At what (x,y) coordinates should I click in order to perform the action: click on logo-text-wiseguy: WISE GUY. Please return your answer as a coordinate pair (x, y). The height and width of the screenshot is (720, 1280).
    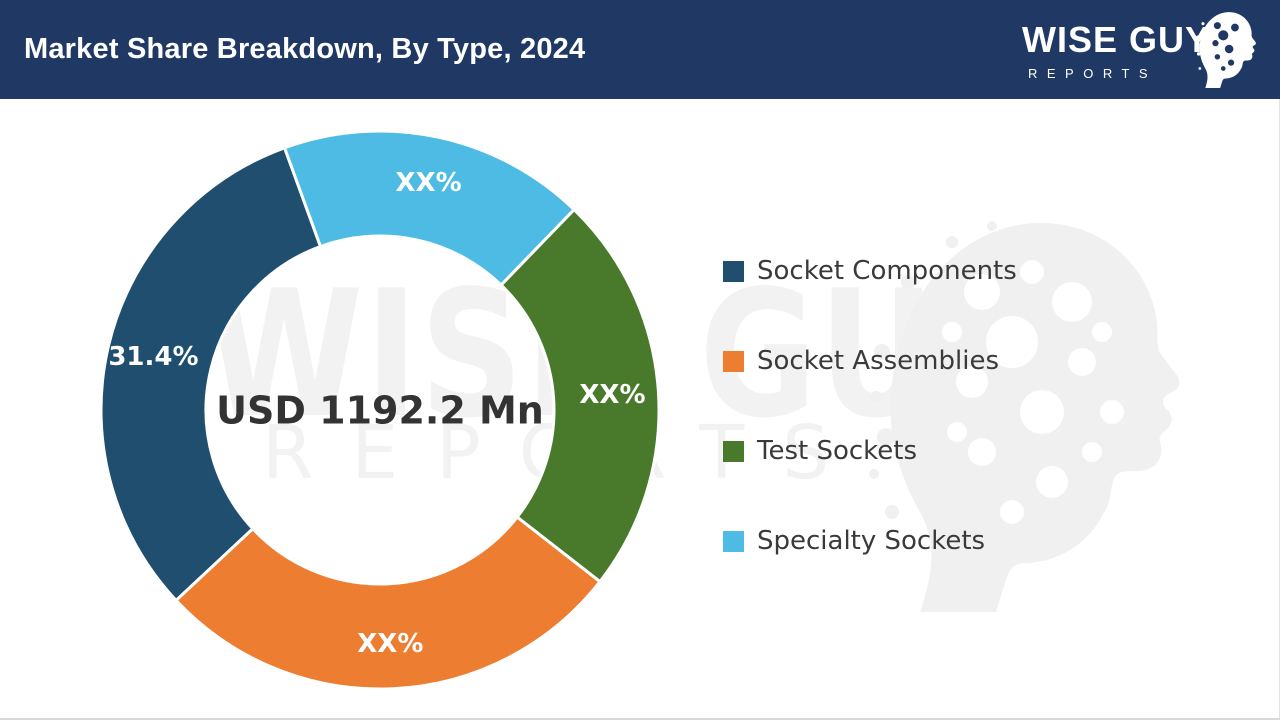
    Looking at the image, I should click on (1116, 39).